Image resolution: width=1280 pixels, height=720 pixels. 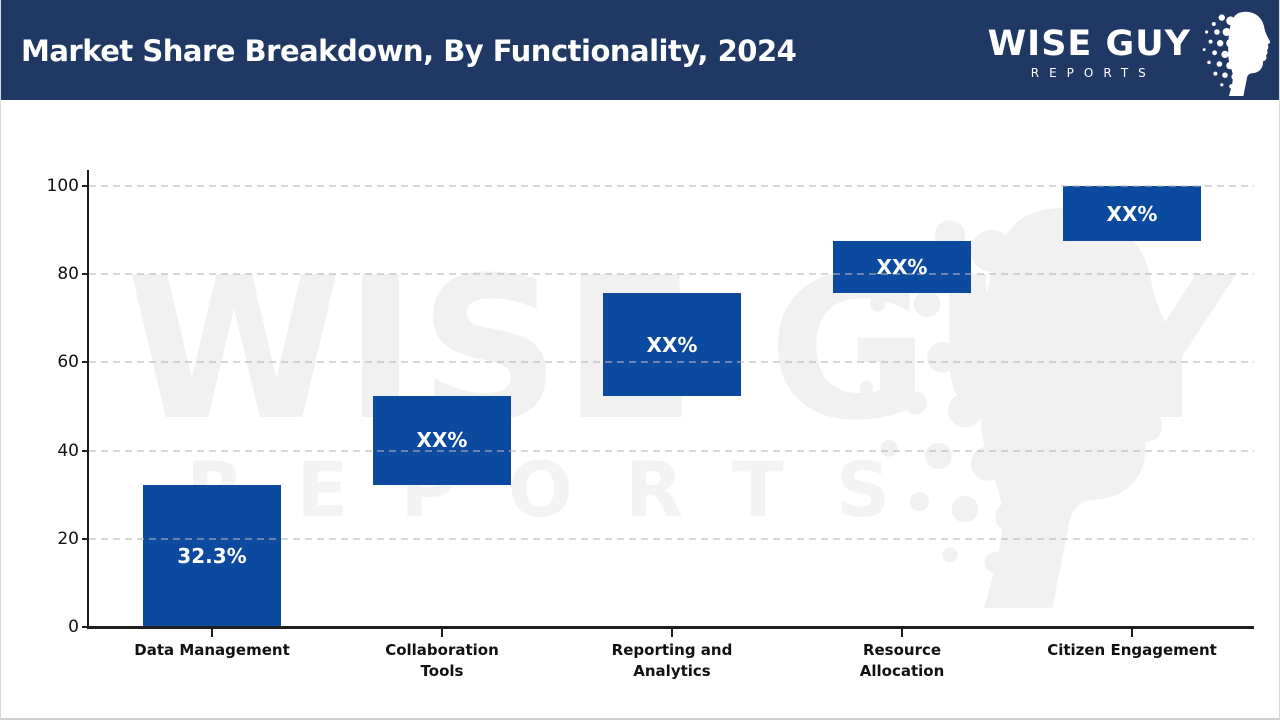 What do you see at coordinates (442, 633) in the screenshot?
I see `x-tick-collaboration-tools` at bounding box center [442, 633].